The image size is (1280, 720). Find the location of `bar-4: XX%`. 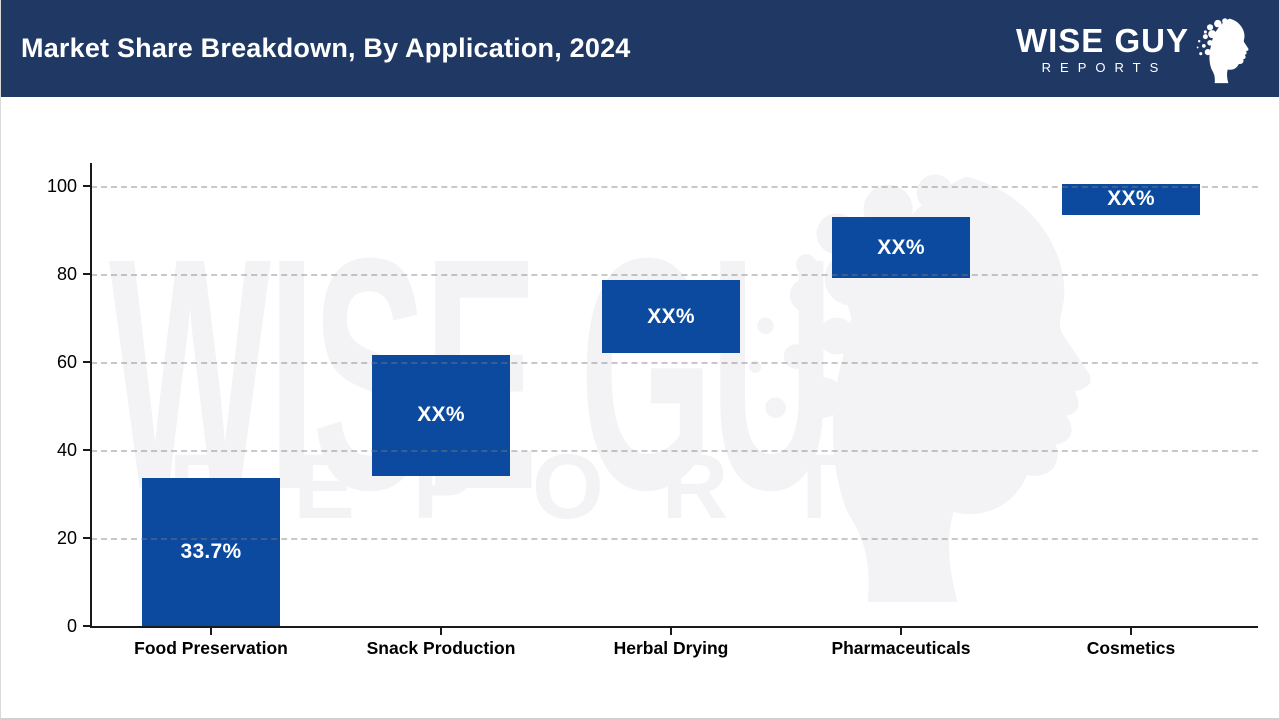

bar-4: XX% is located at coordinates (1131, 199).